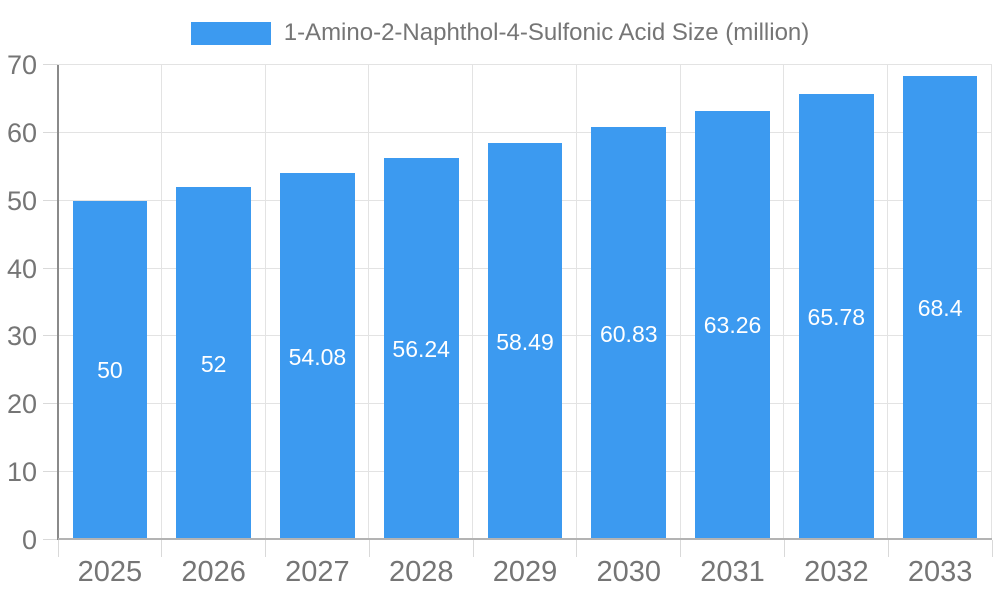  I want to click on x-axis-label: 2029, so click(525, 572).